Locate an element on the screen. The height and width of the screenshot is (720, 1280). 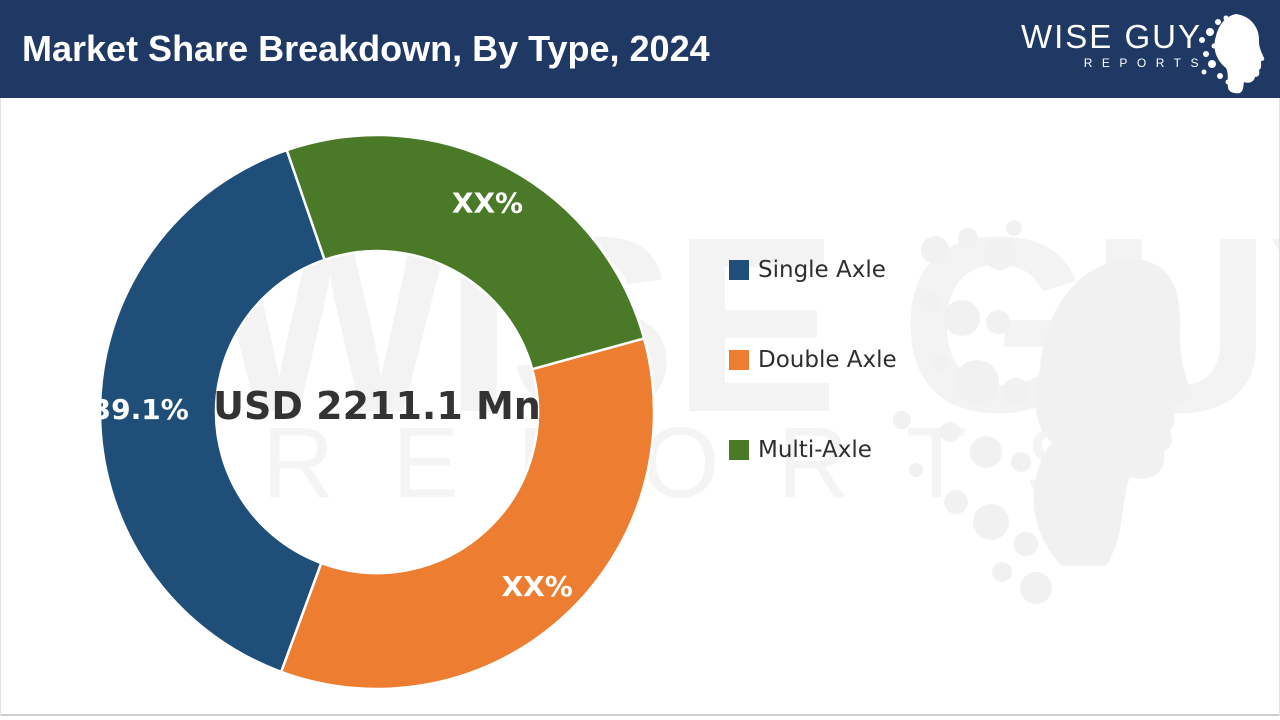
donut-segment-single-axle is located at coordinates (212, 411).